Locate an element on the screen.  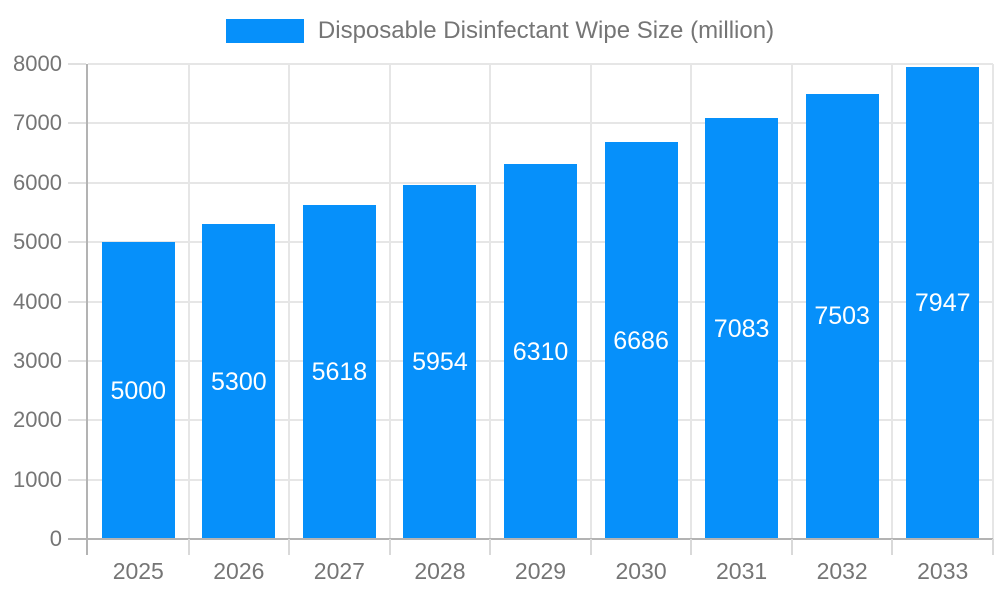
bar: 7503 is located at coordinates (842, 316).